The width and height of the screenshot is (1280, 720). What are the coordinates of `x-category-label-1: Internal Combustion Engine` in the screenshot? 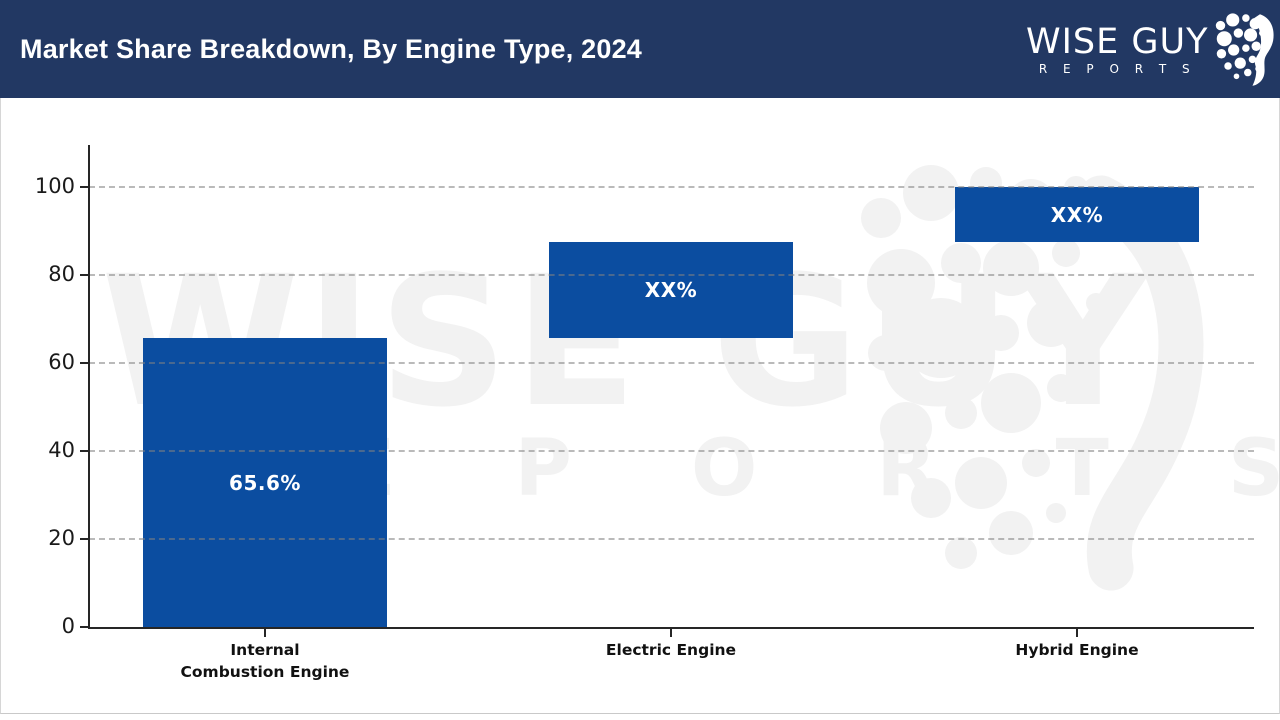 It's located at (265, 661).